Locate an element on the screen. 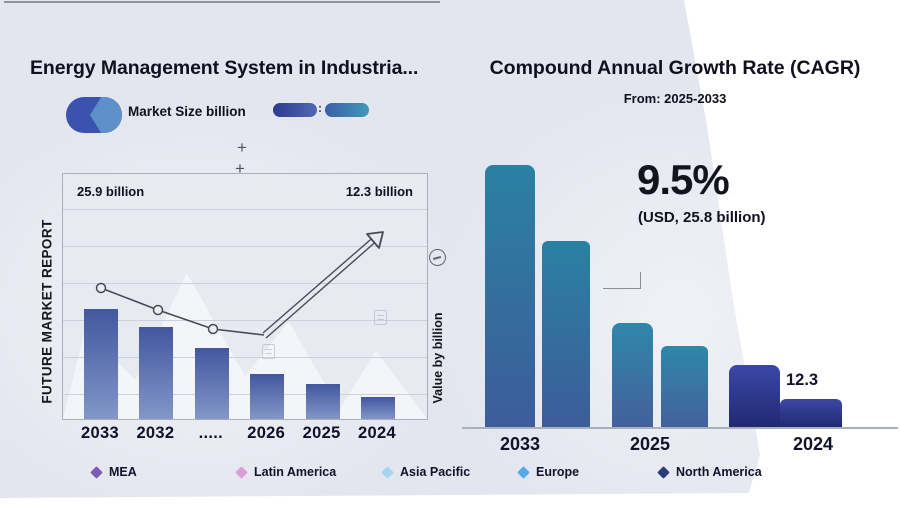  value-annotation: 12.3 is located at coordinates (802, 380).